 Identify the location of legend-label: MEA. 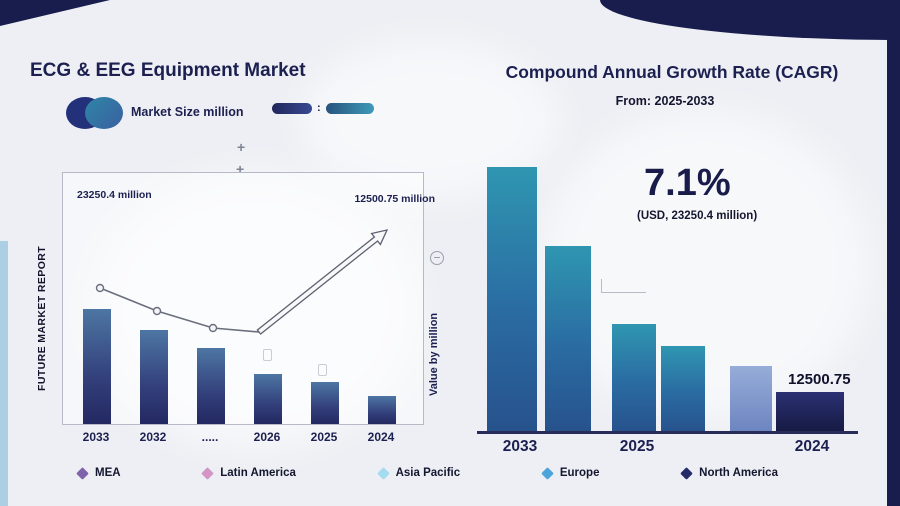
(108, 473).